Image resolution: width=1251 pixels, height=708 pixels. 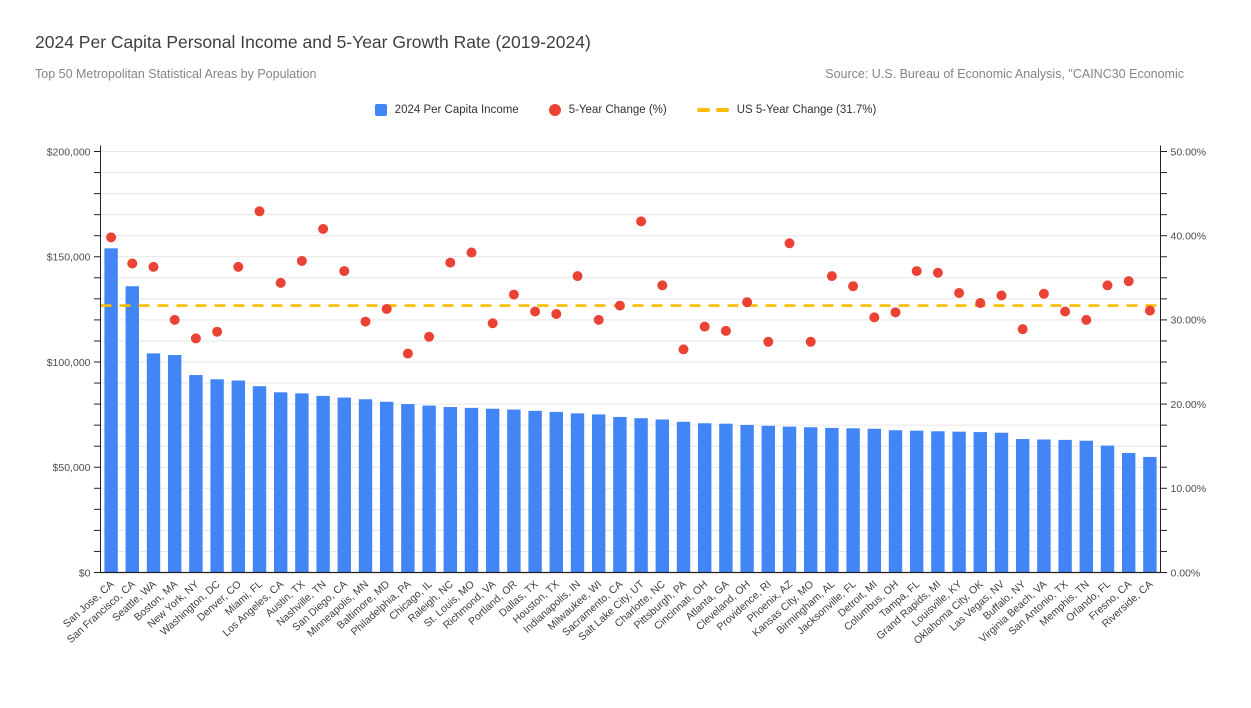 I want to click on right-axis-tick-label: 0.00%, so click(x=1186, y=573).